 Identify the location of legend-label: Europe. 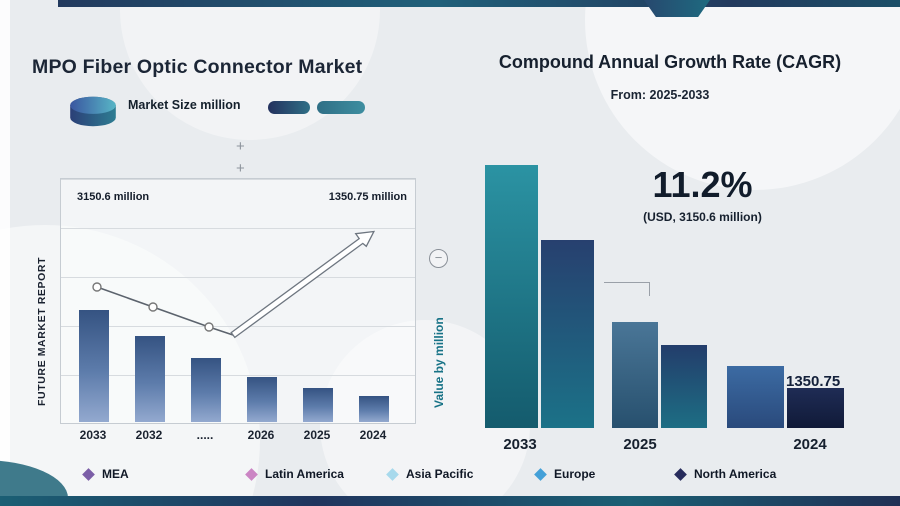
(575, 474).